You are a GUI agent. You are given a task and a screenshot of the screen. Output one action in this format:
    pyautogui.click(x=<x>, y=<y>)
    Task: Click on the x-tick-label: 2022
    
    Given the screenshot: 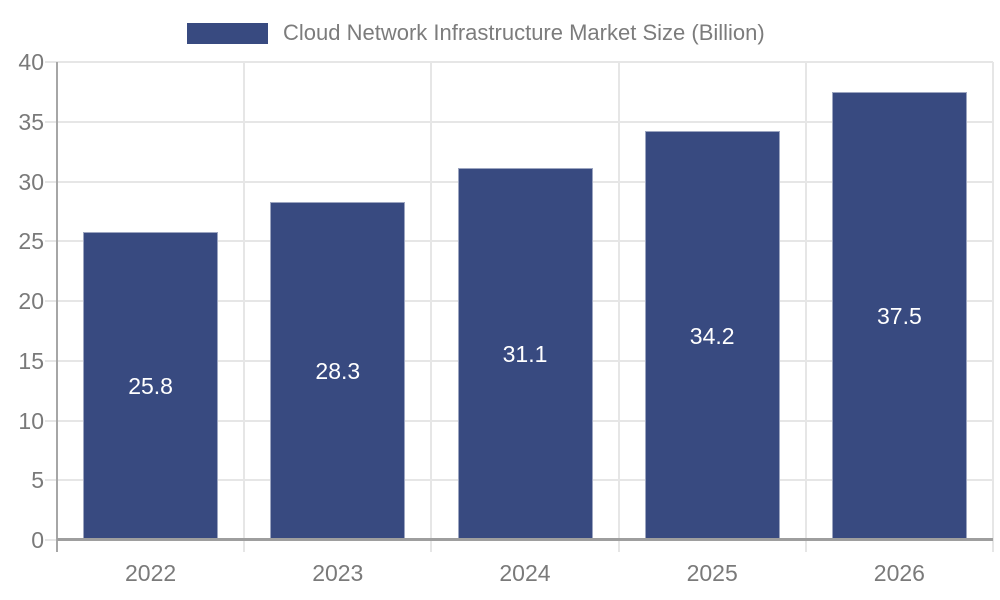 What is the action you would take?
    pyautogui.click(x=151, y=573)
    